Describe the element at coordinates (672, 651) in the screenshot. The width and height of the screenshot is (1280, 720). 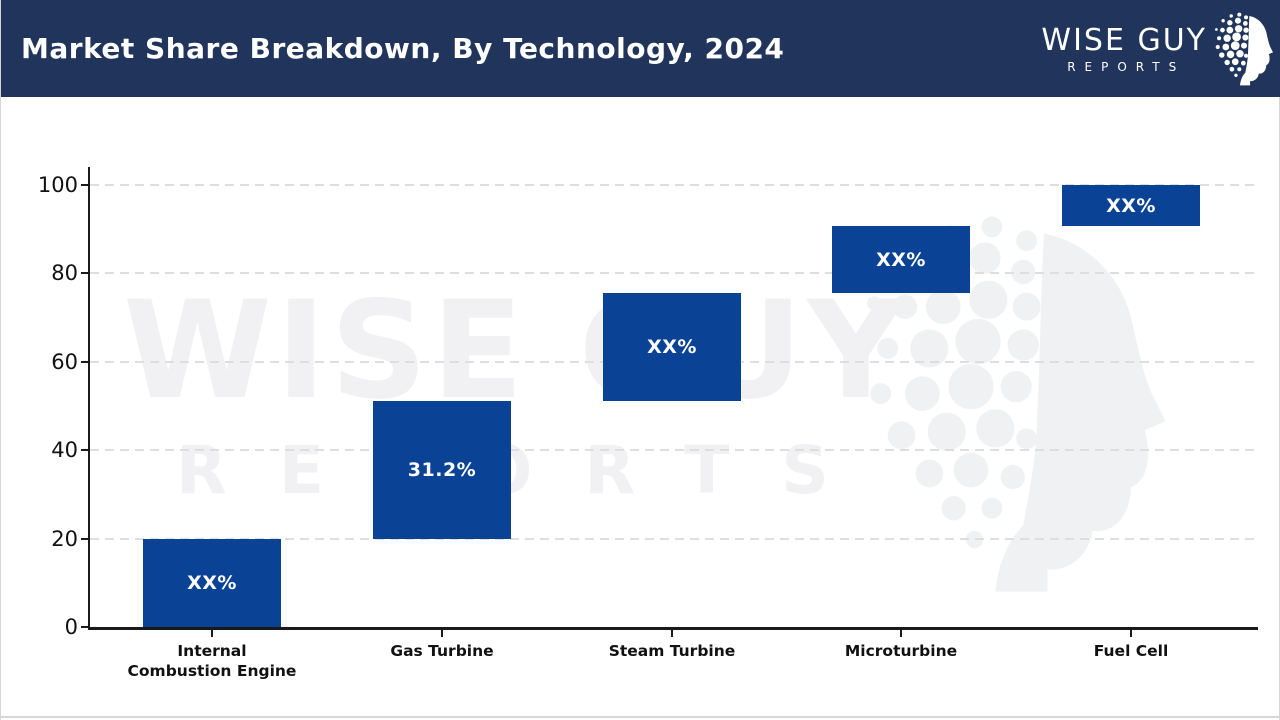
I see `category-label: Steam Turbine` at that location.